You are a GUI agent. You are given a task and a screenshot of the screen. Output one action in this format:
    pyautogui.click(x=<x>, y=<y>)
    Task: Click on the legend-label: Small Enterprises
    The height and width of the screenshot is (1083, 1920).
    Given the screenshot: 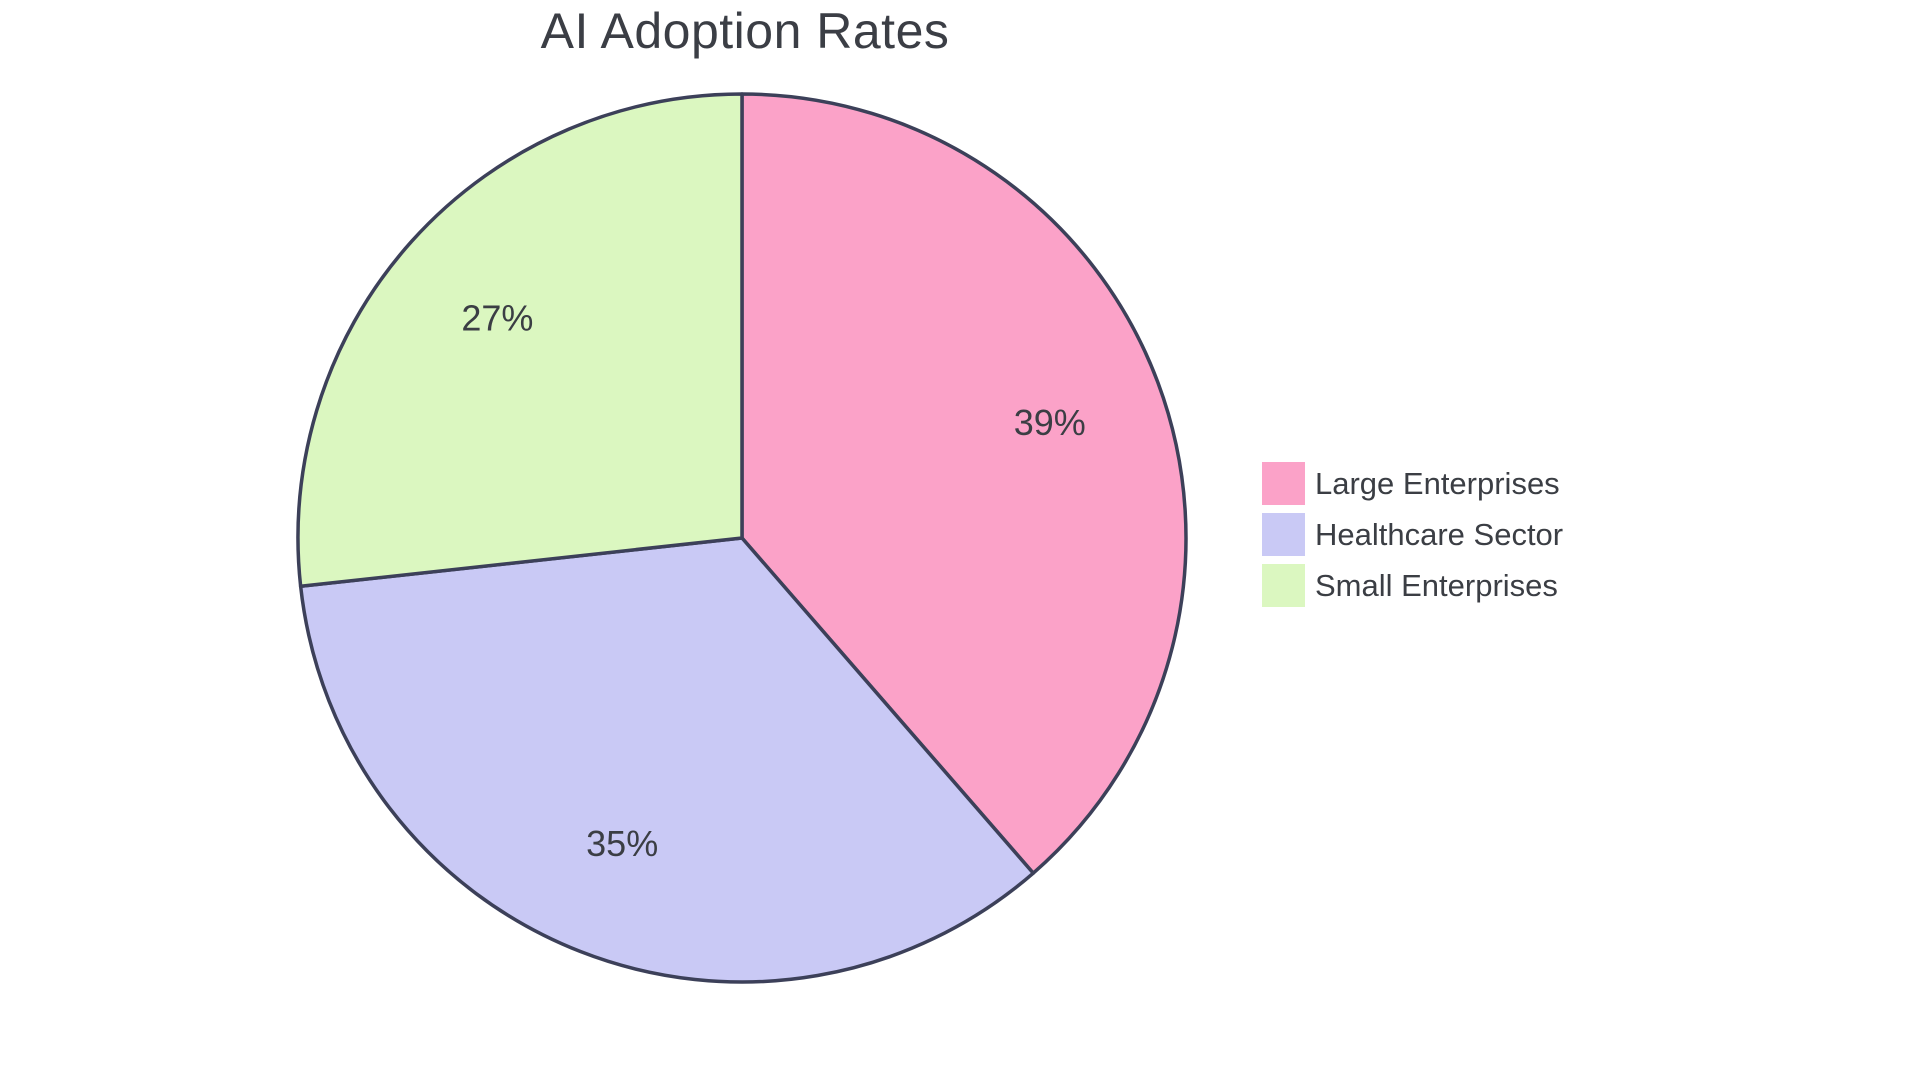 What is the action you would take?
    pyautogui.click(x=1436, y=585)
    